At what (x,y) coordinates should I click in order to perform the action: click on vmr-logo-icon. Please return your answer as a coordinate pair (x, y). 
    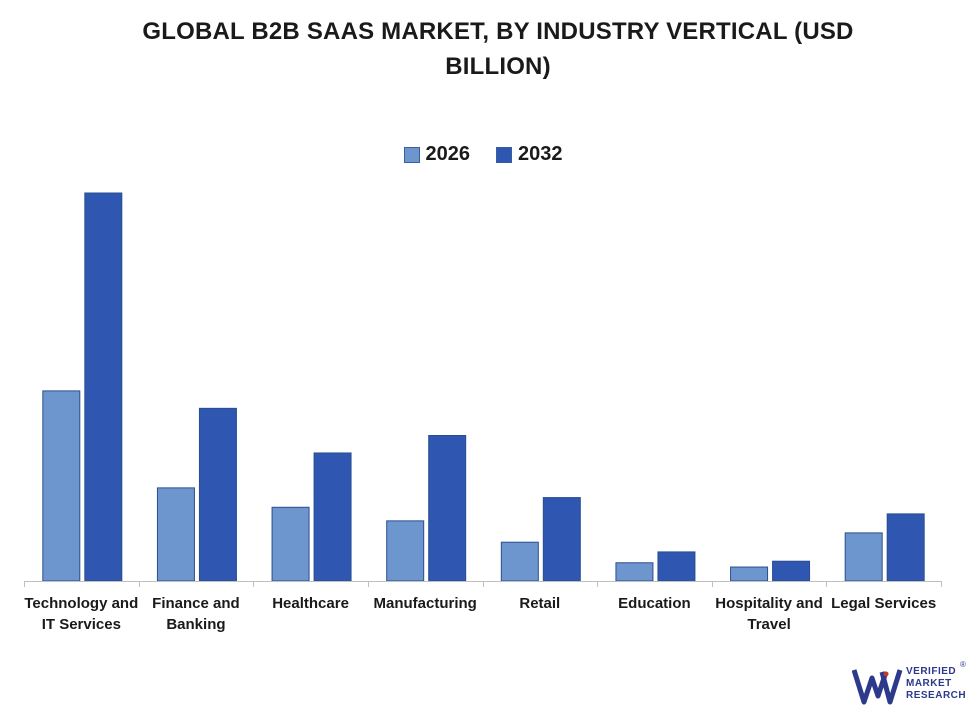
    Looking at the image, I should click on (877, 687).